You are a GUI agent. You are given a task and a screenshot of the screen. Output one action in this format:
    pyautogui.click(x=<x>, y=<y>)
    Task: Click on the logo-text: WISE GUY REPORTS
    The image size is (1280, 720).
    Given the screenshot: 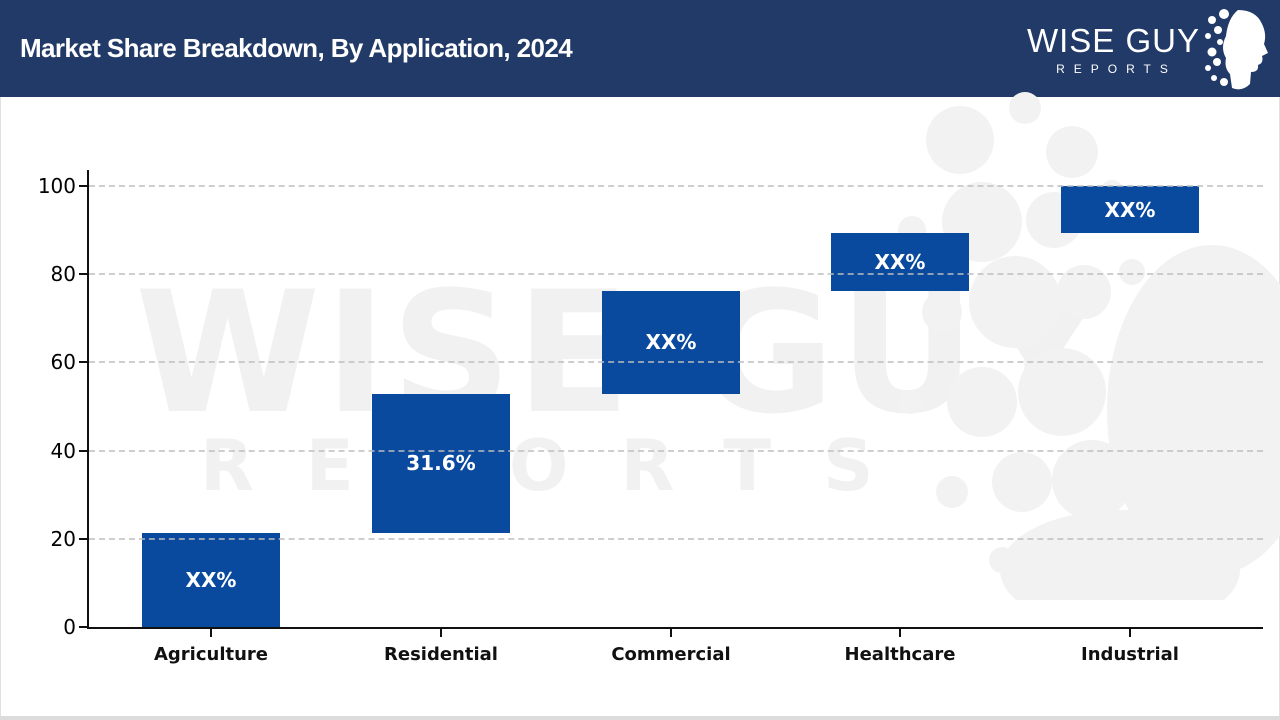 What is the action you would take?
    pyautogui.click(x=1113, y=49)
    